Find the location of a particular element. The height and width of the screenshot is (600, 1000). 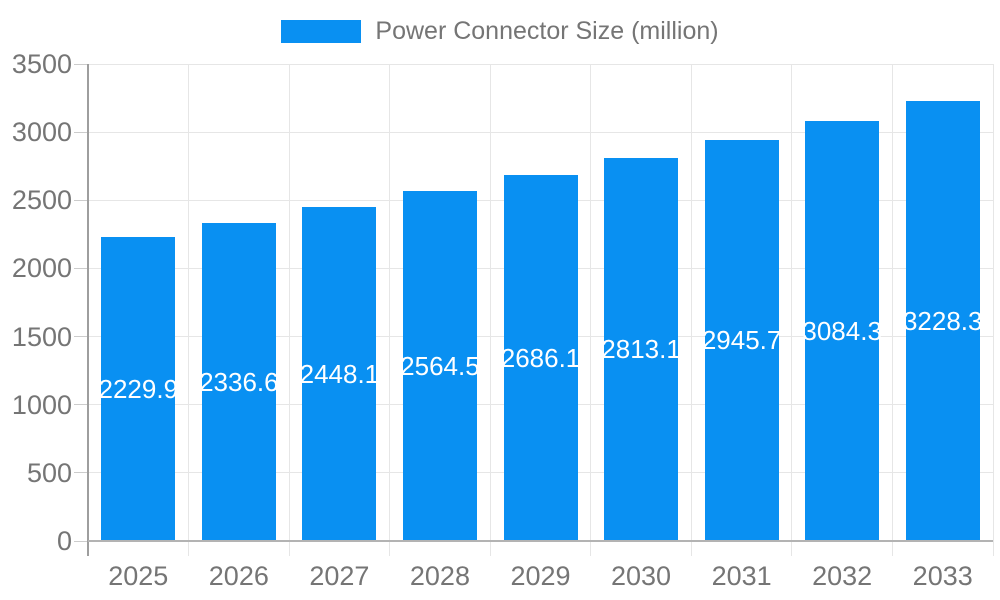

bar-2030 is located at coordinates (641, 349).